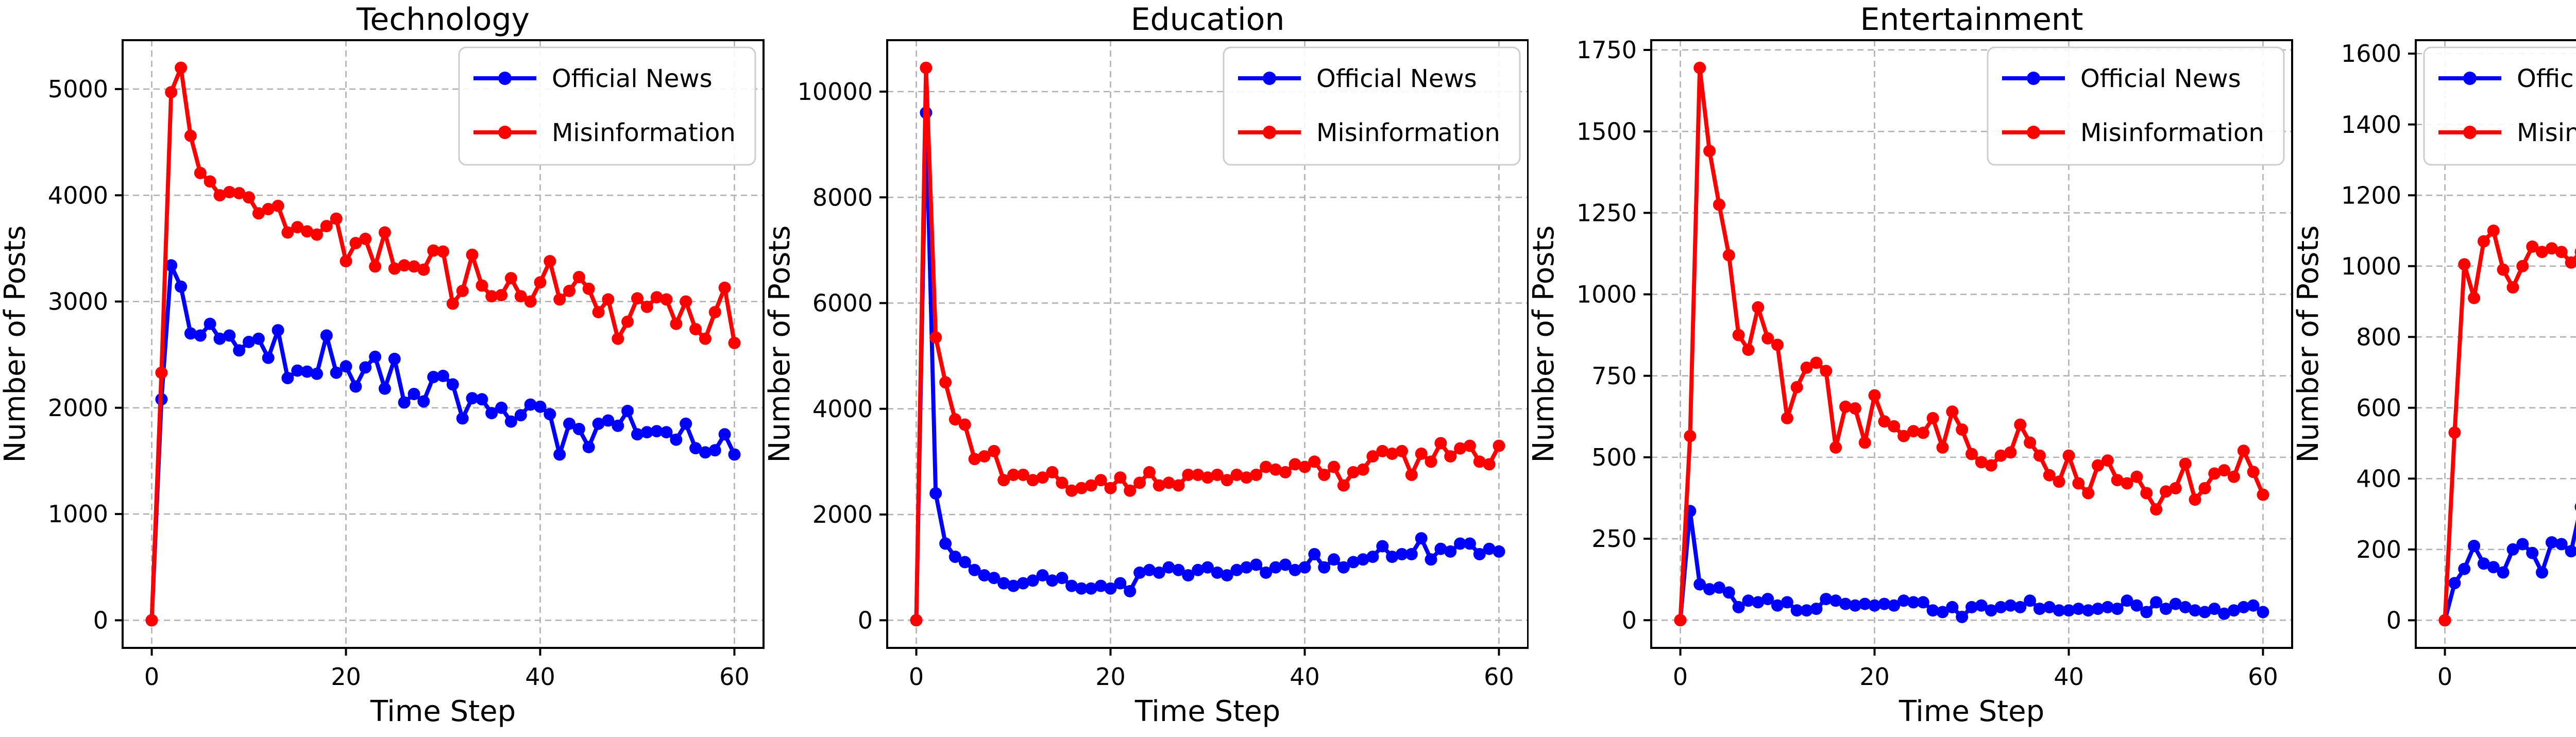  What do you see at coordinates (1614, 539) in the screenshot?
I see `y-tick-label: 250` at bounding box center [1614, 539].